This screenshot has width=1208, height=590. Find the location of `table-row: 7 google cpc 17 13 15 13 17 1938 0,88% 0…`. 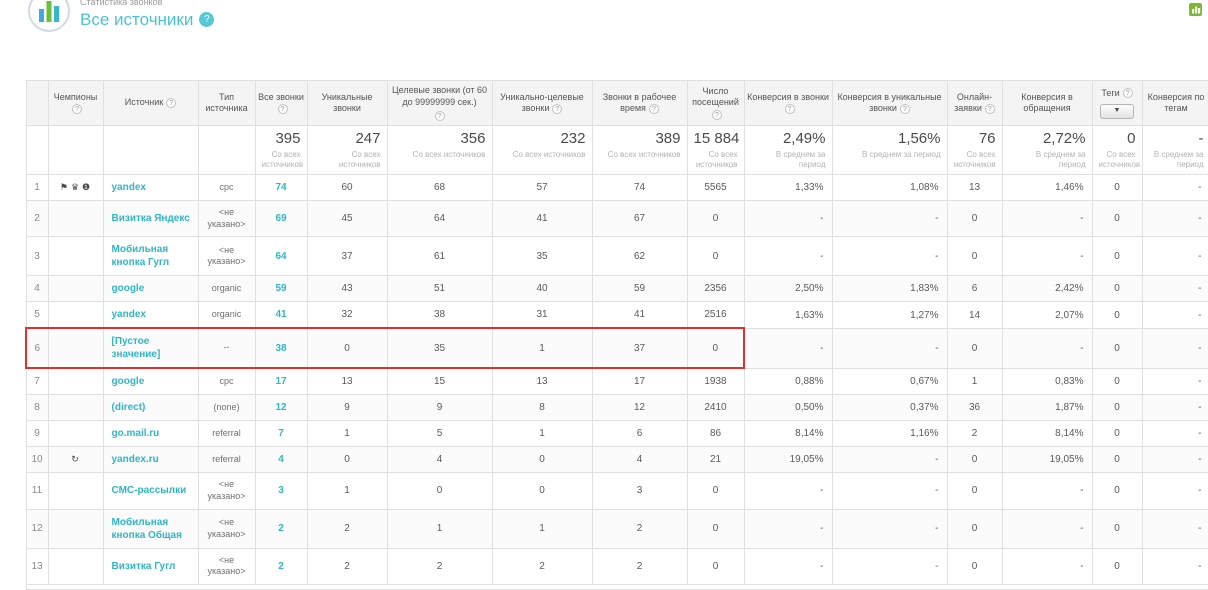

table-row: 7 google cpc 17 13 15 13 17 1938 0,88% 0… is located at coordinates (616, 381).